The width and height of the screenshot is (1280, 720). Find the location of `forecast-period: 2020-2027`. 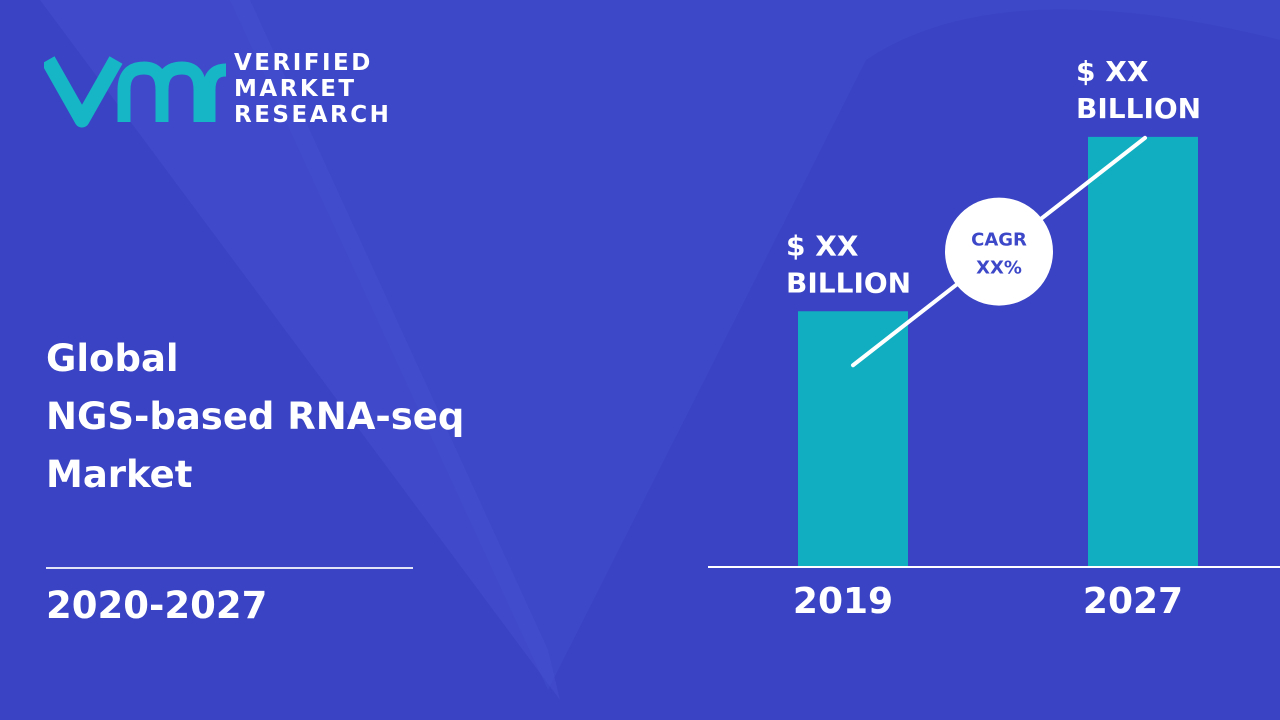

forecast-period: 2020-2027 is located at coordinates (157, 605).